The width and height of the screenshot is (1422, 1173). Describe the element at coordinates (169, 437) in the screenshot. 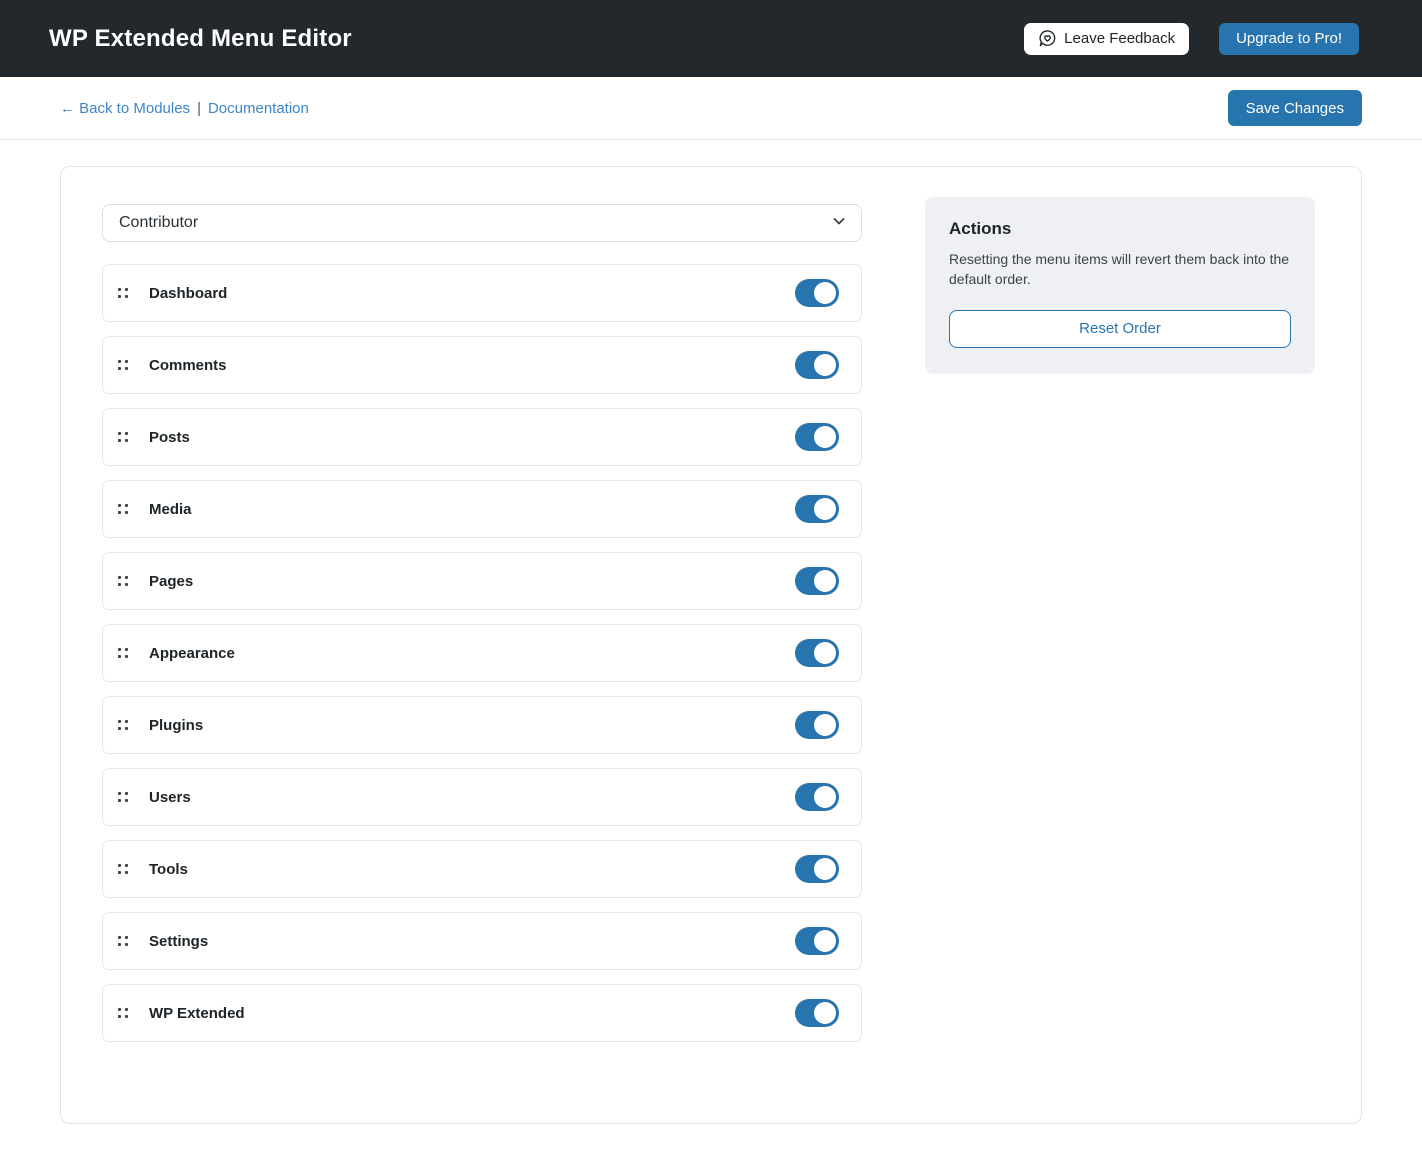

I see `menu-item-label: Posts` at that location.